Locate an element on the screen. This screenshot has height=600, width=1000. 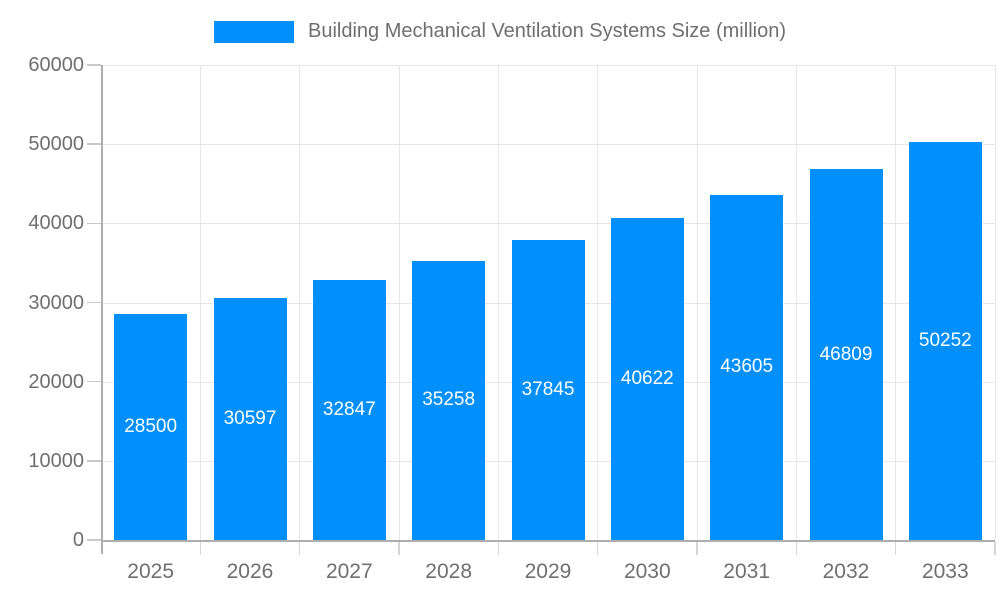
bar-value-label: 28500 is located at coordinates (151, 427).